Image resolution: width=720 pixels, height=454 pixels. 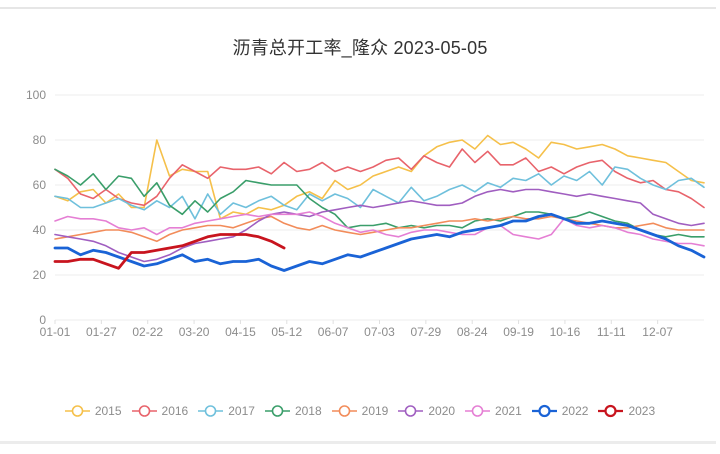 What do you see at coordinates (36, 95) in the screenshot?
I see `y-tick-label: 100` at bounding box center [36, 95].